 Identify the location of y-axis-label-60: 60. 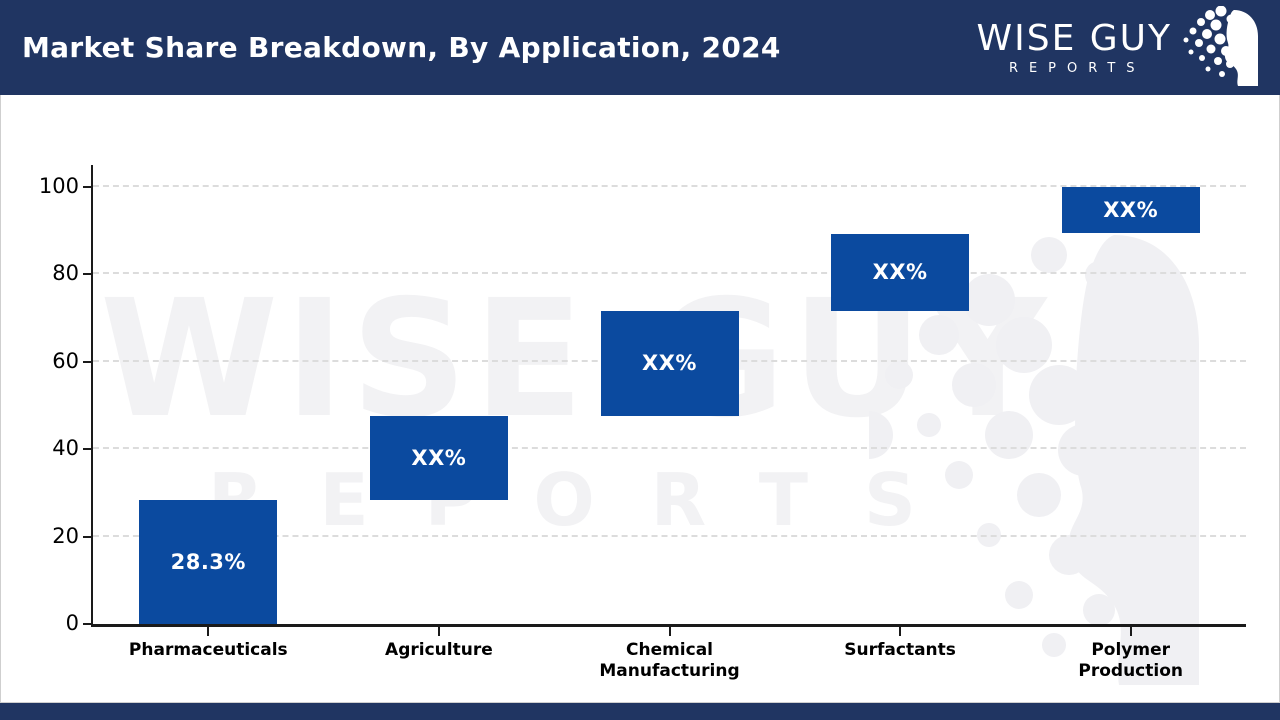
(65, 360).